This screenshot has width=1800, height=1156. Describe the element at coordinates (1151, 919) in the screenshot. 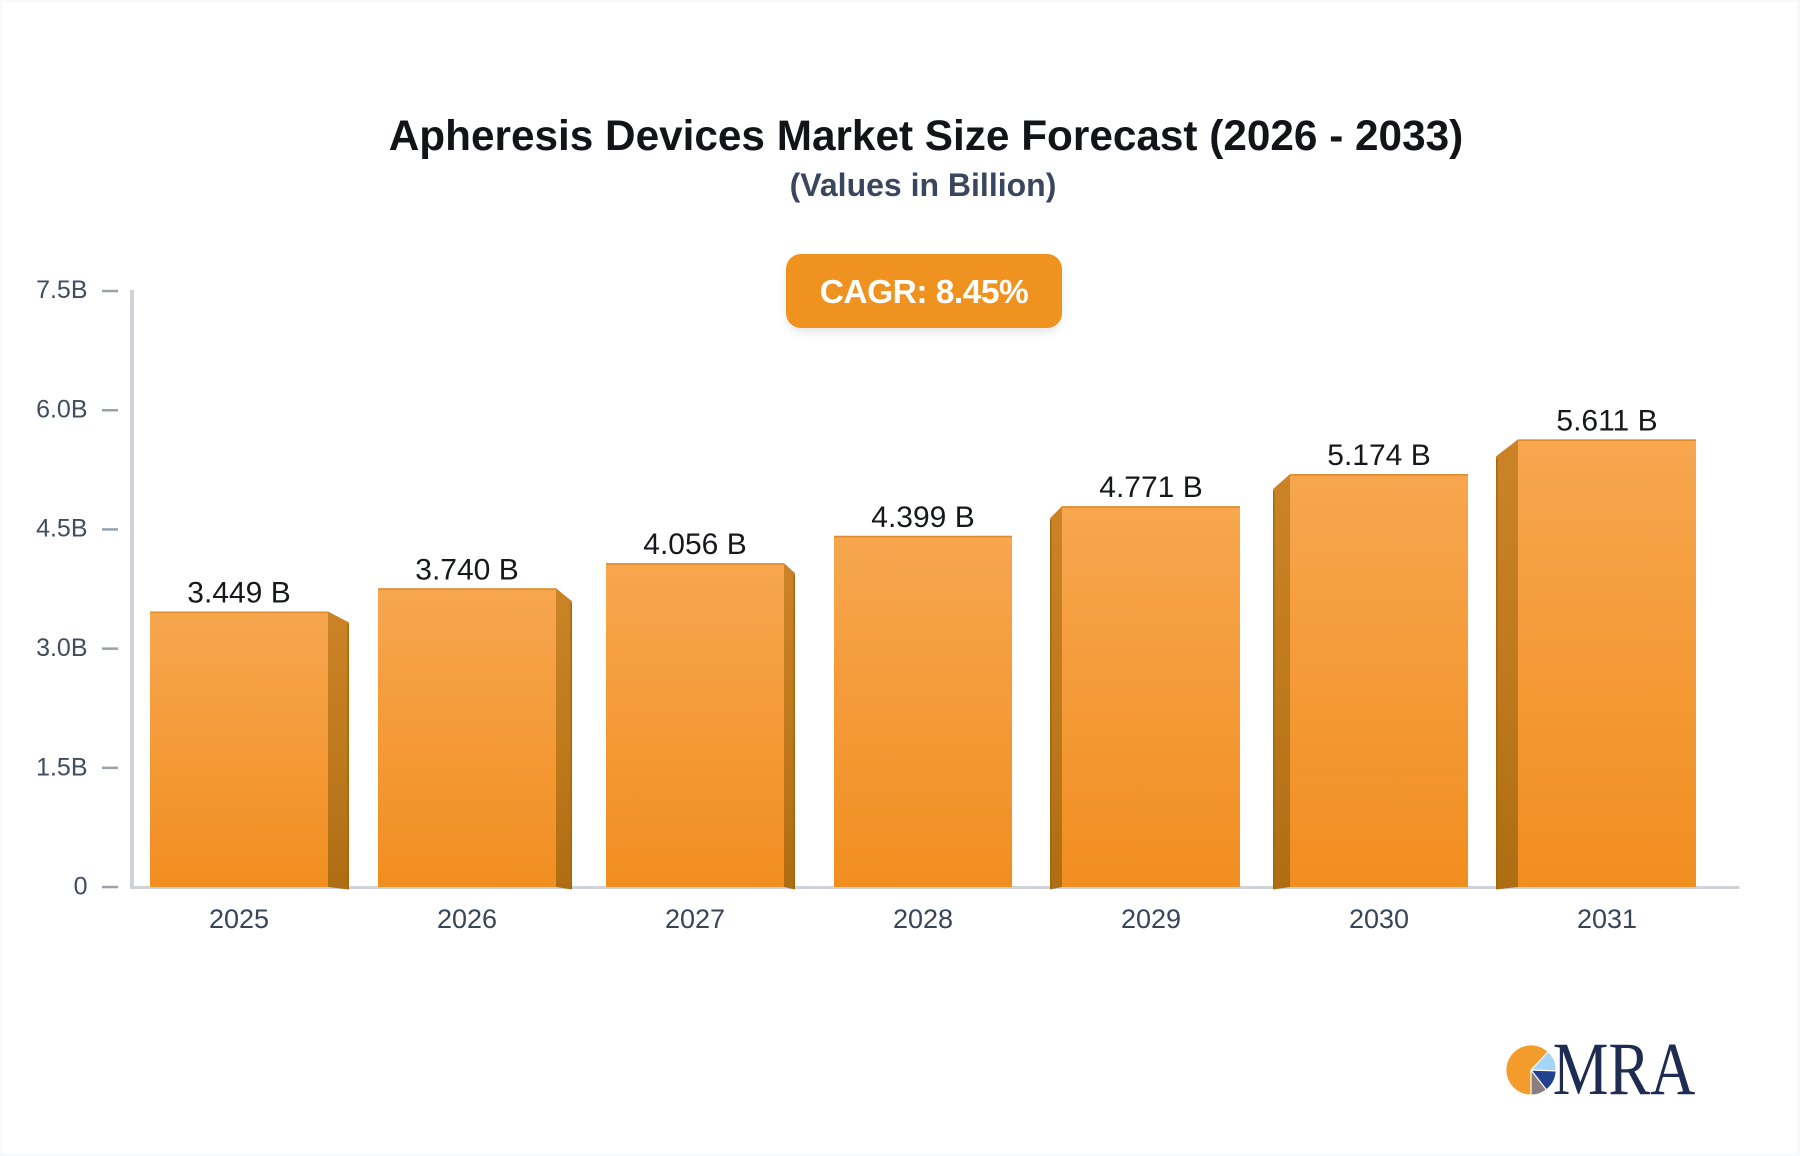

I see `svg-text: 2029` at that location.